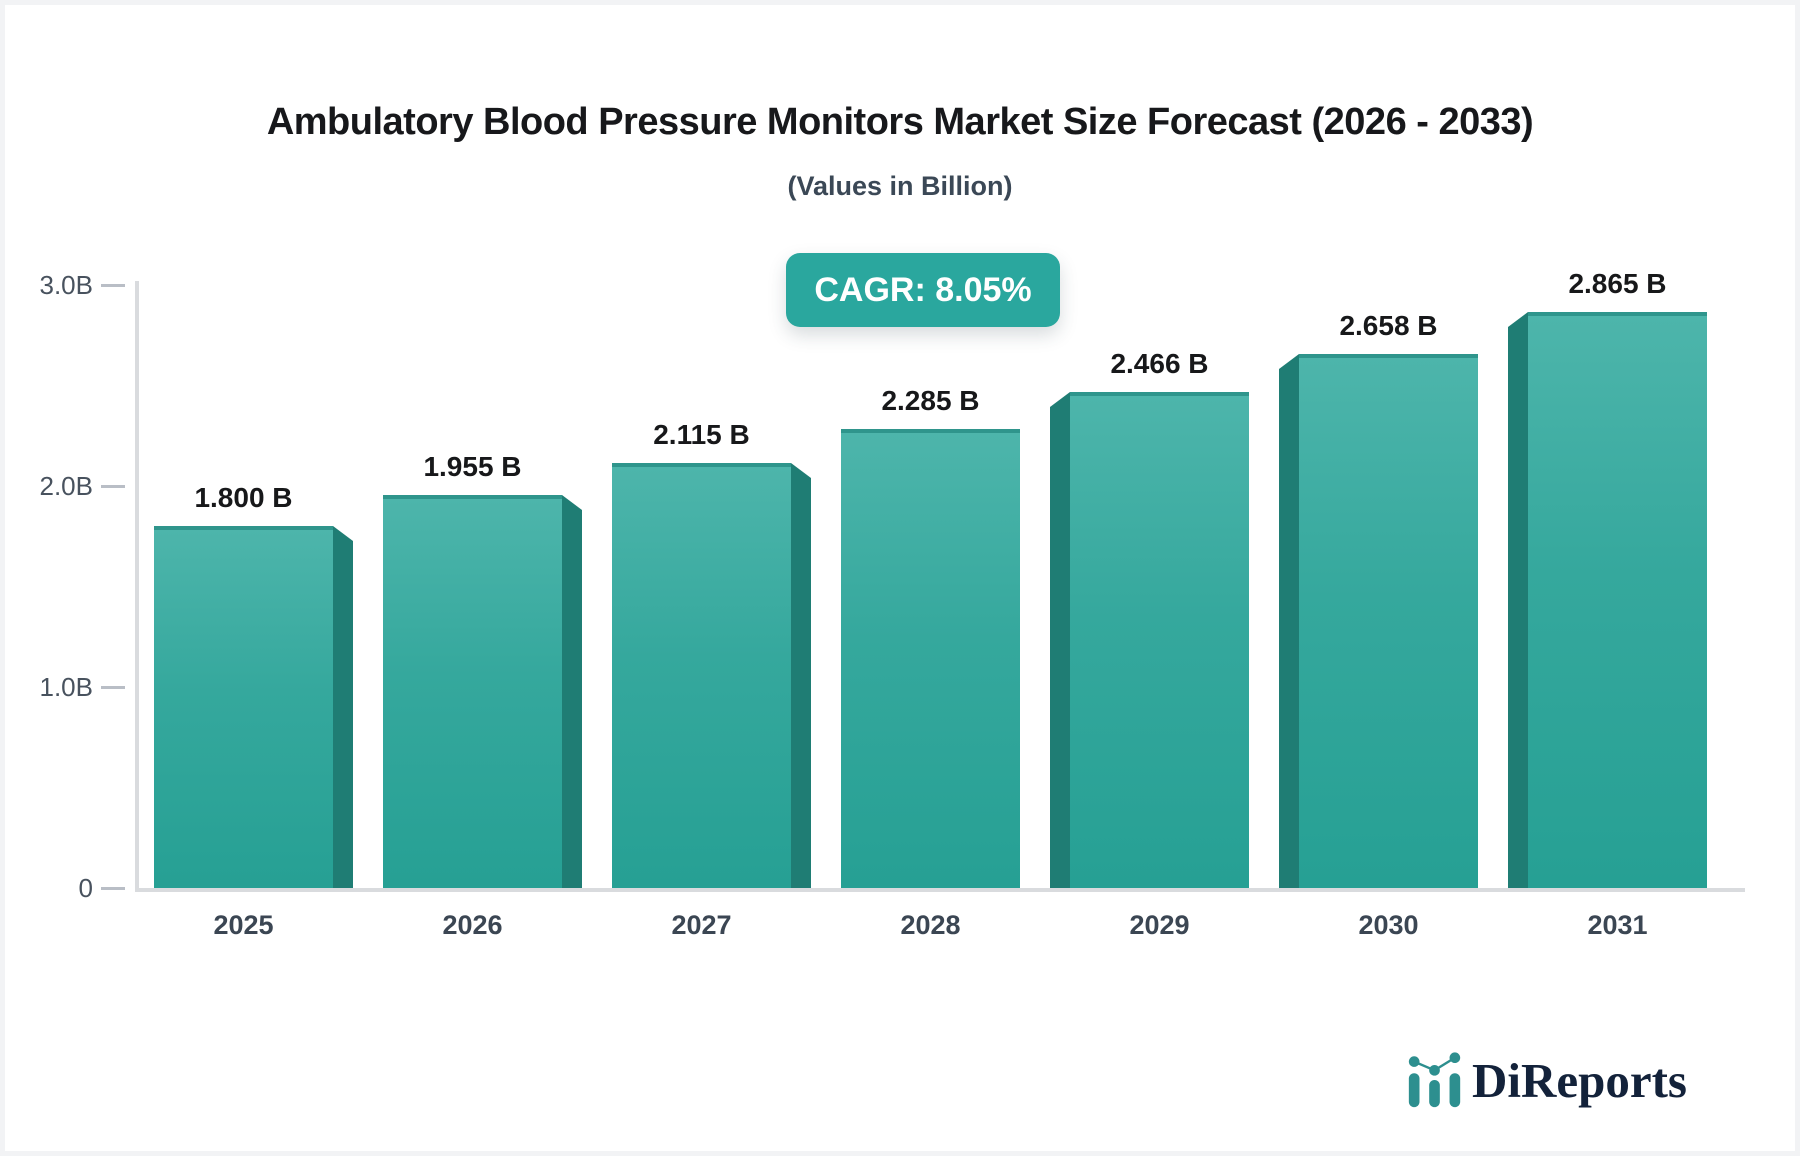 Image resolution: width=1800 pixels, height=1156 pixels. Describe the element at coordinates (940, 890) in the screenshot. I see `x-axis-baseline` at that location.